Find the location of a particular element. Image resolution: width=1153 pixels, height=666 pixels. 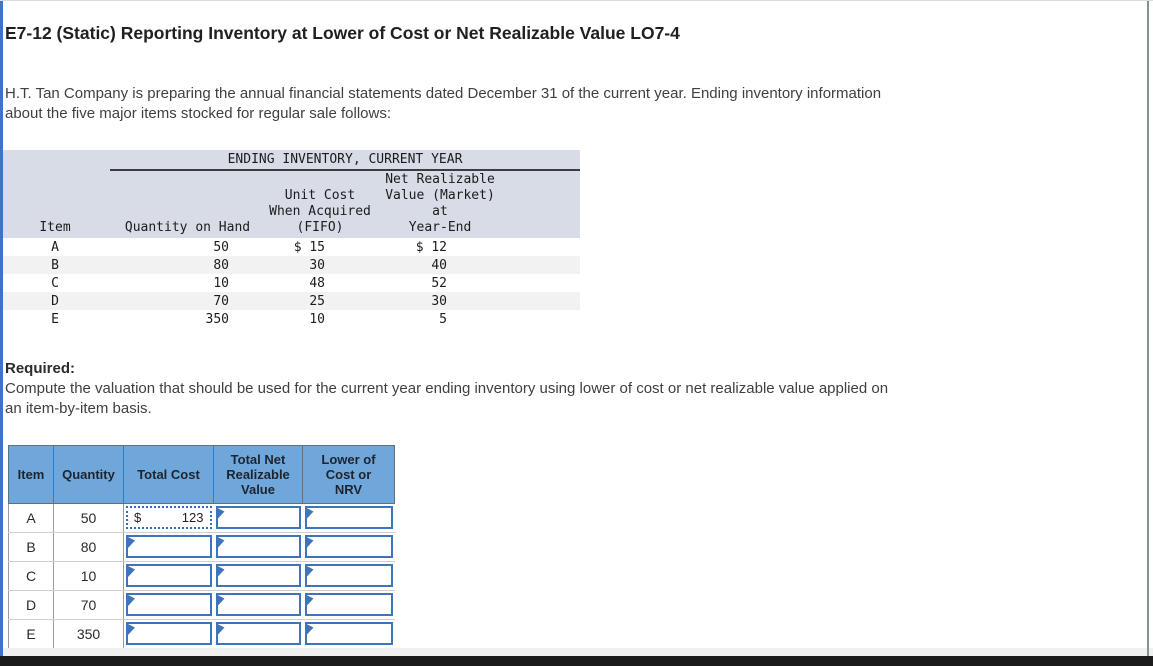

table-row: E 350 is located at coordinates (201, 634).